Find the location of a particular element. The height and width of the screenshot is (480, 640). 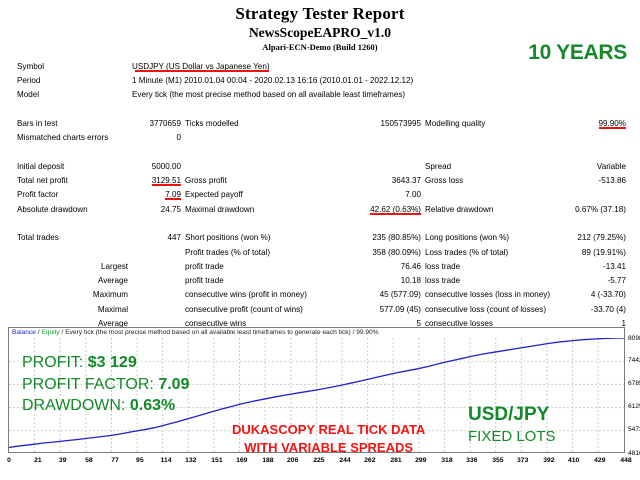

value-long-positions: 212 (79.25%) is located at coordinates (601, 238).